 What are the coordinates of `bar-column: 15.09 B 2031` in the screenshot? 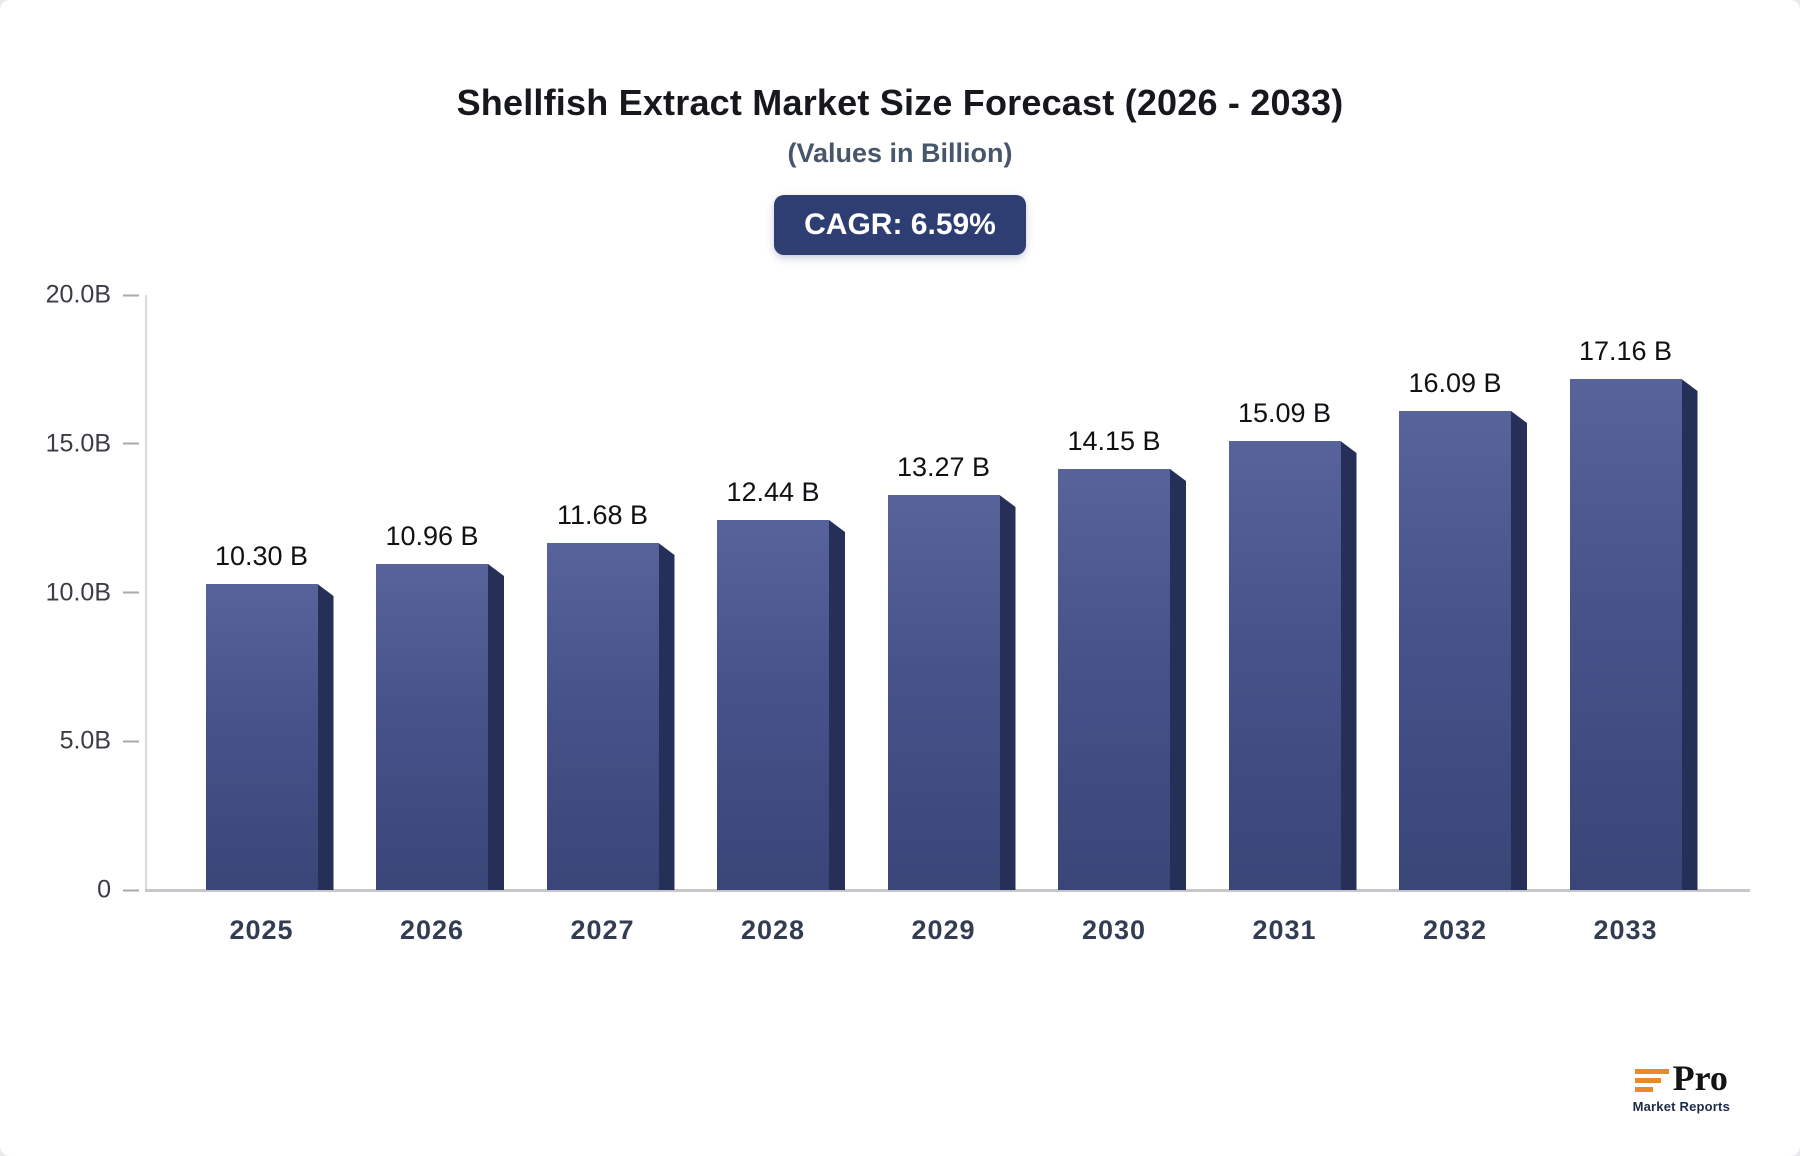 It's located at (1292, 620).